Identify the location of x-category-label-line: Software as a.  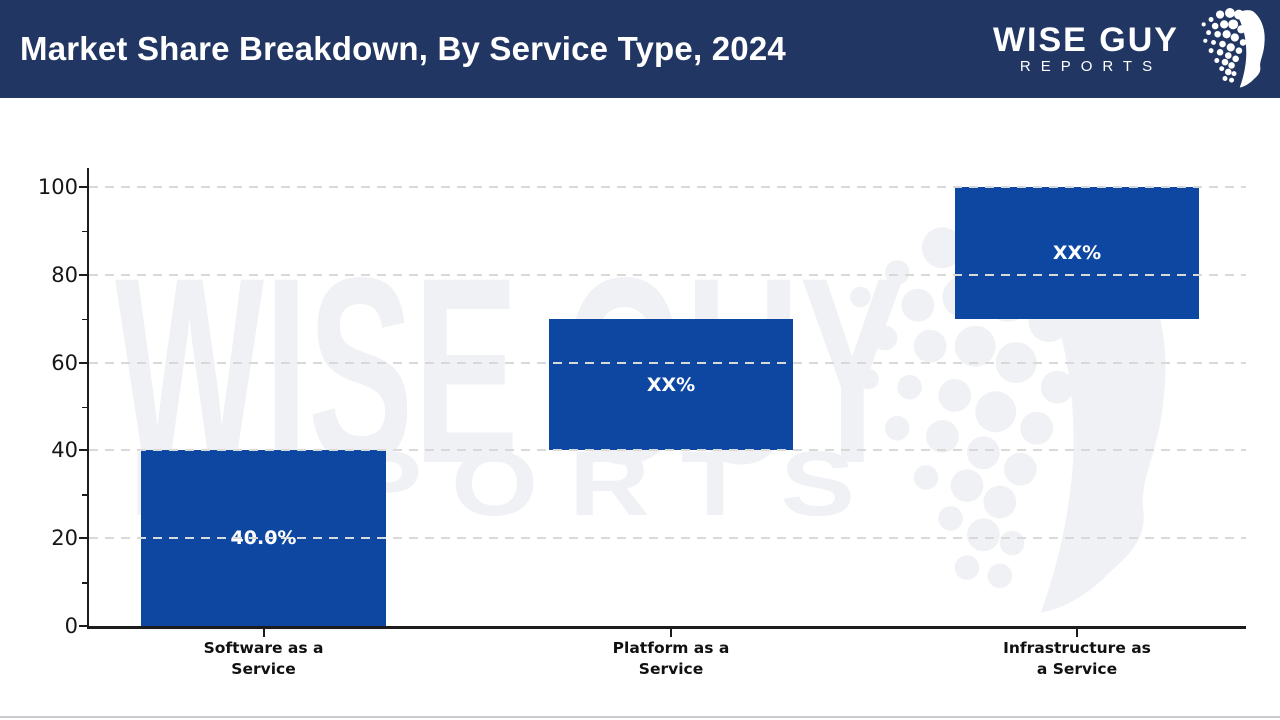
(263, 648).